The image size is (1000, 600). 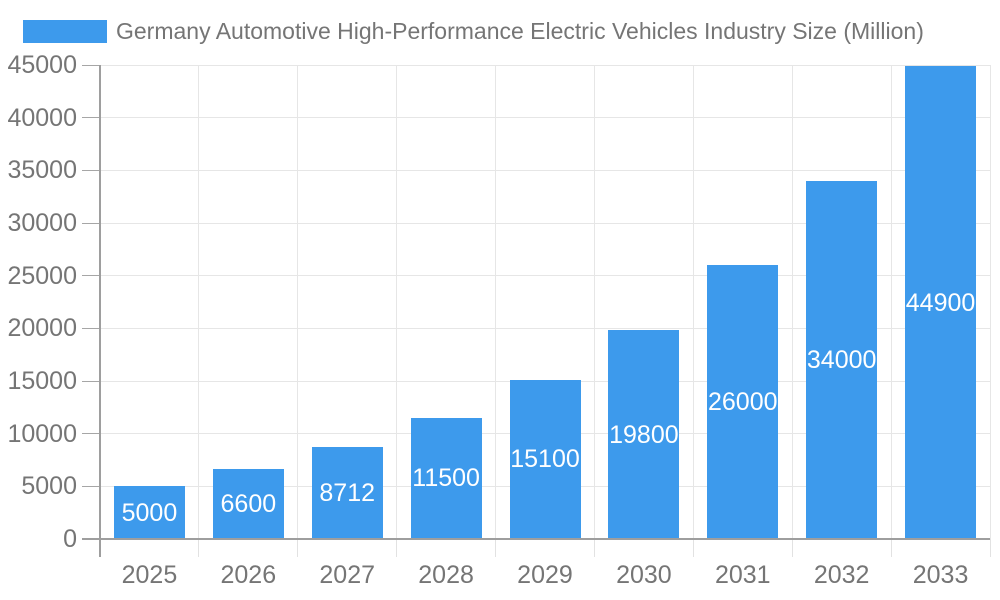 I want to click on bar-2031: 26000, so click(x=743, y=402).